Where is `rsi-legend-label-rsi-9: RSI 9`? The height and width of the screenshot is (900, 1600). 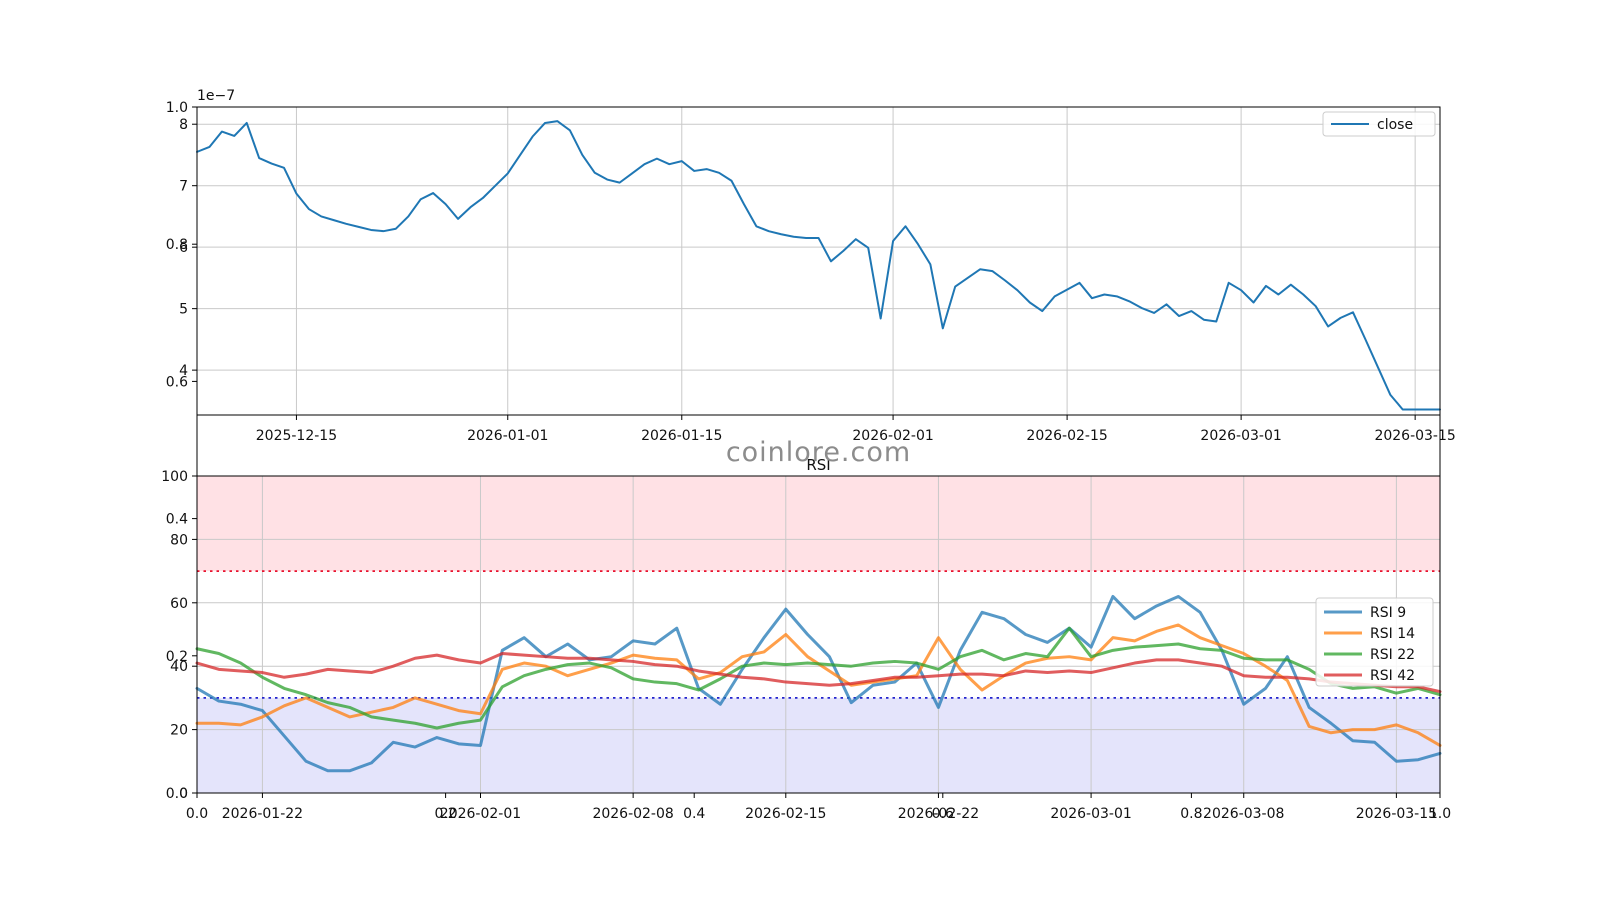
rsi-legend-label-rsi-9: RSI 9 is located at coordinates (1388, 613).